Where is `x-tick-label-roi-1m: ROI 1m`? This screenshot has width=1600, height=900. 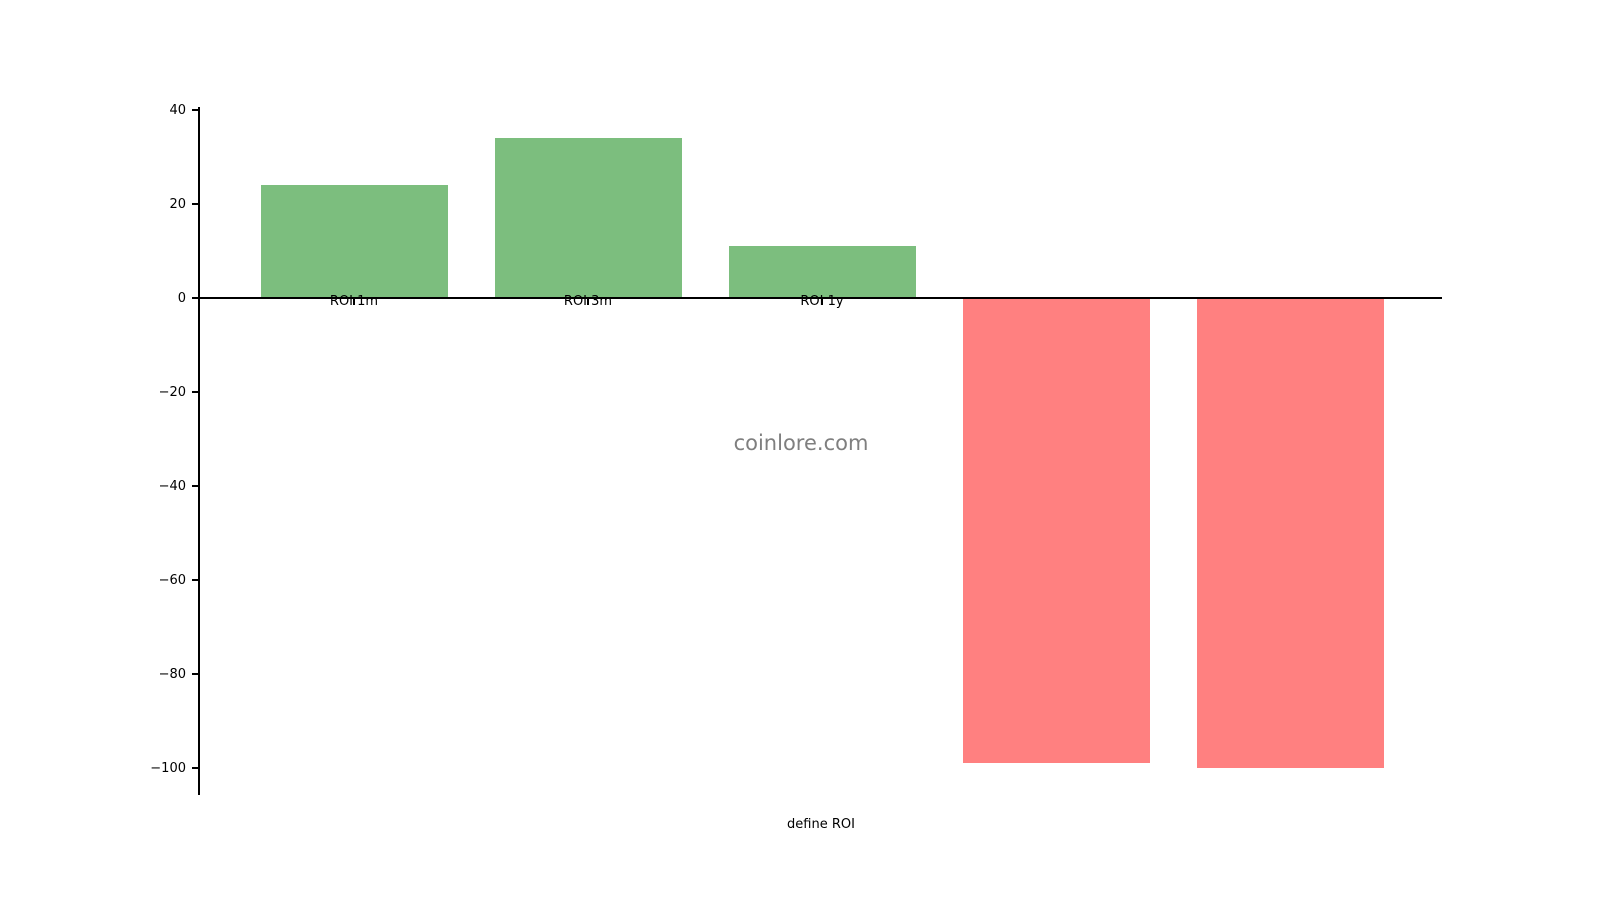 x-tick-label-roi-1m: ROI 1m is located at coordinates (354, 301).